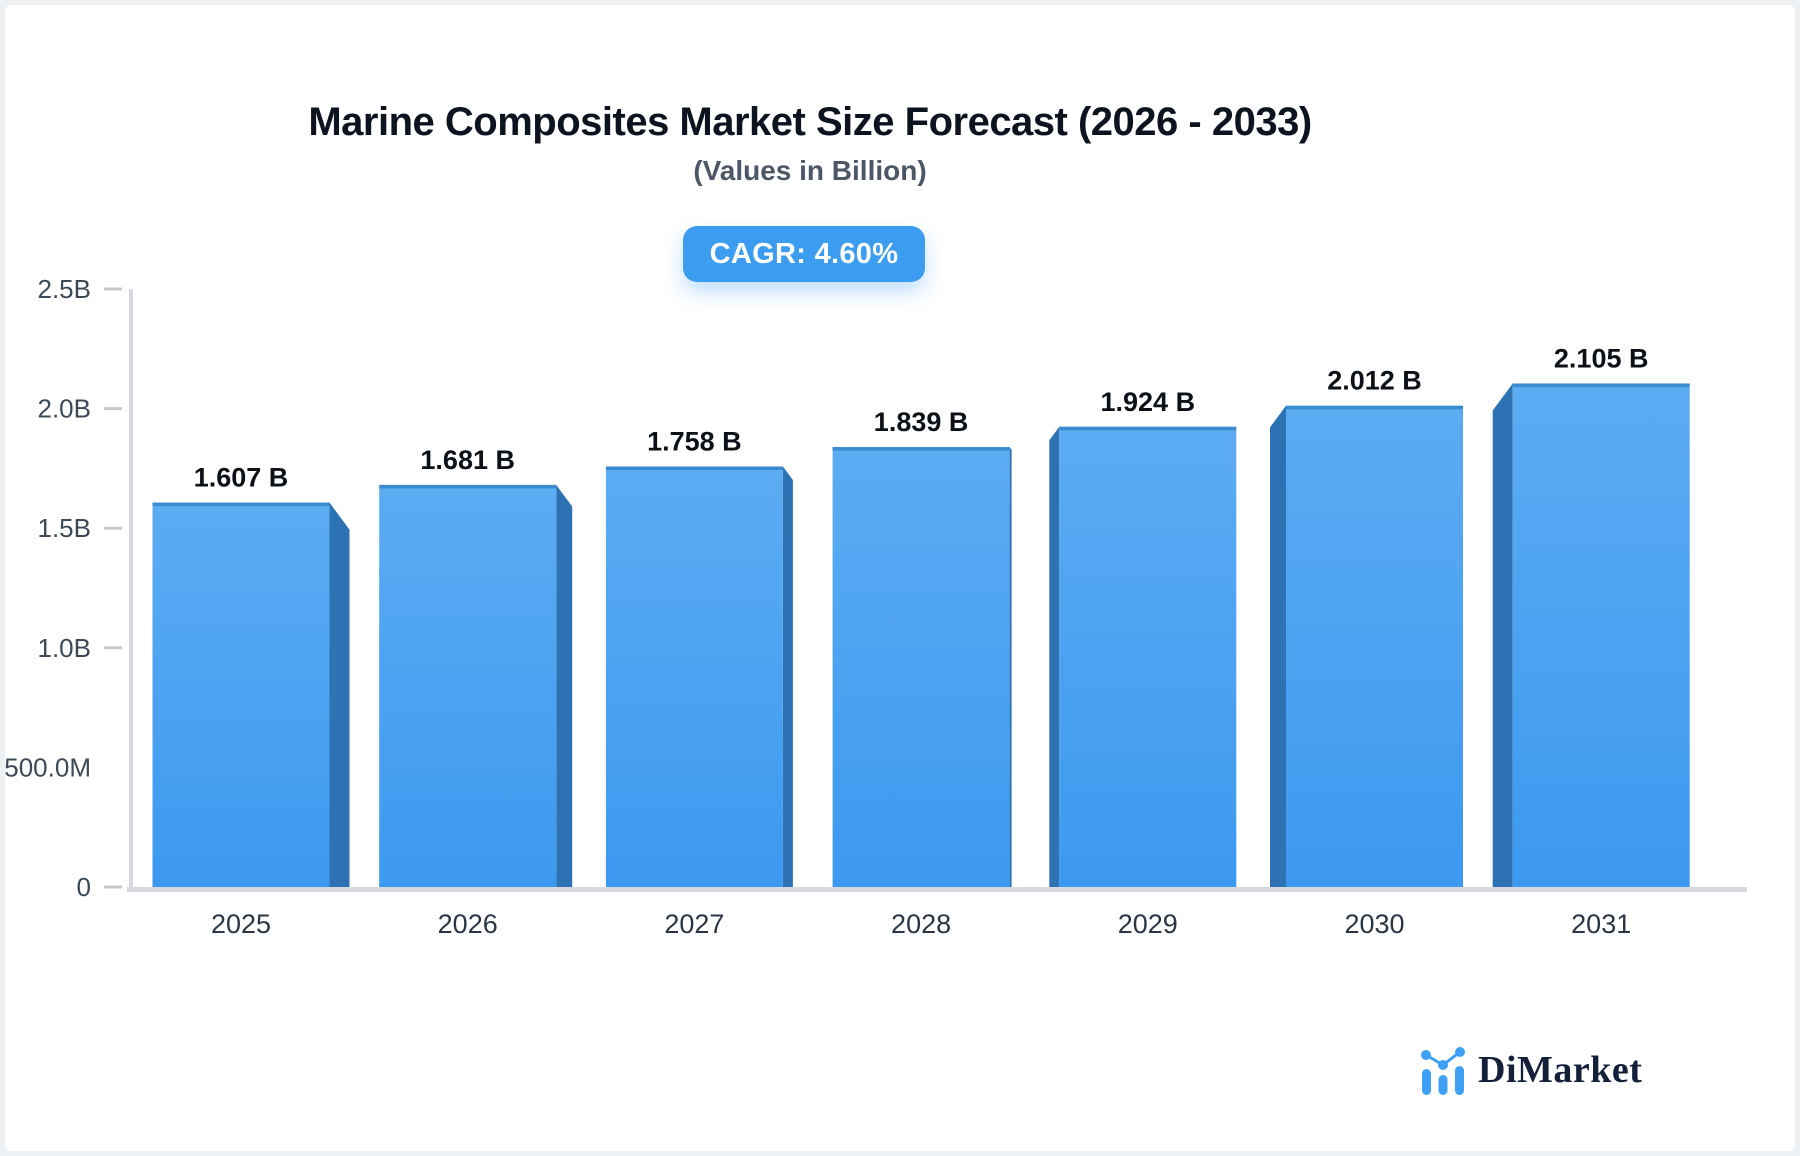 The image size is (1800, 1156). Describe the element at coordinates (241, 696) in the screenshot. I see `bar-2025` at that location.